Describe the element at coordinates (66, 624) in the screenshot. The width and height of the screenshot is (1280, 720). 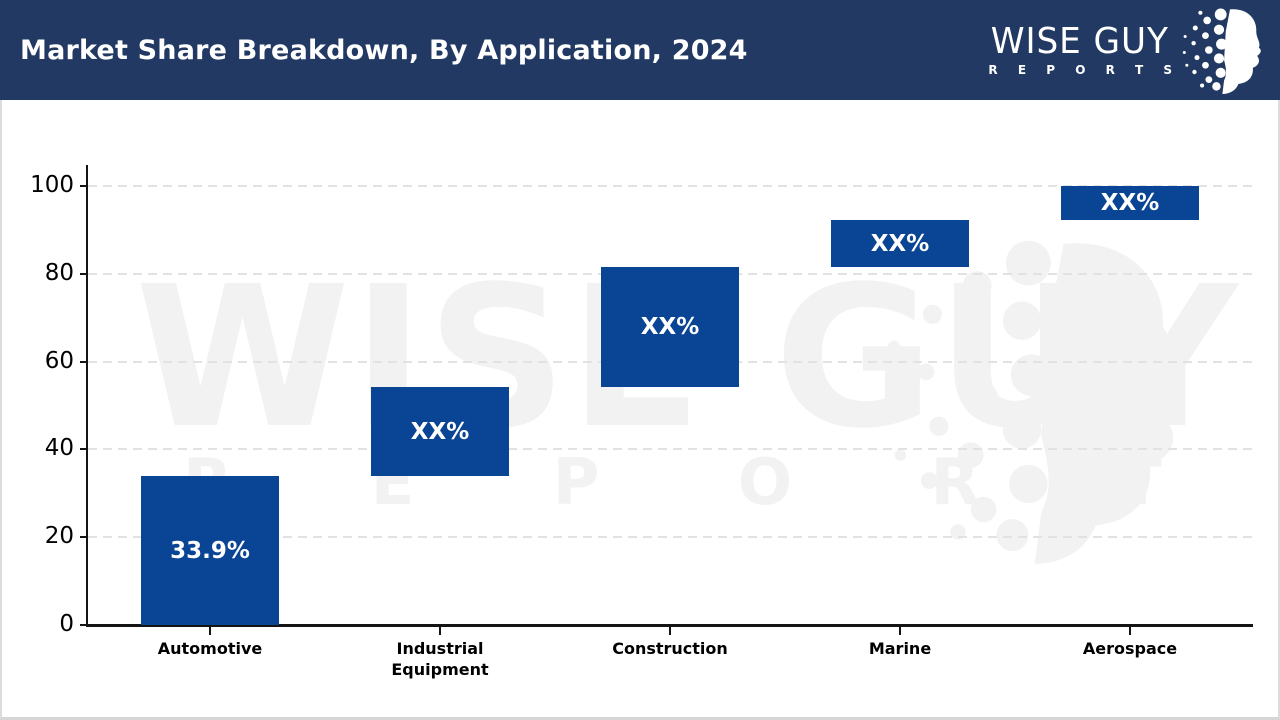
I see `y-tick-label: 0` at that location.